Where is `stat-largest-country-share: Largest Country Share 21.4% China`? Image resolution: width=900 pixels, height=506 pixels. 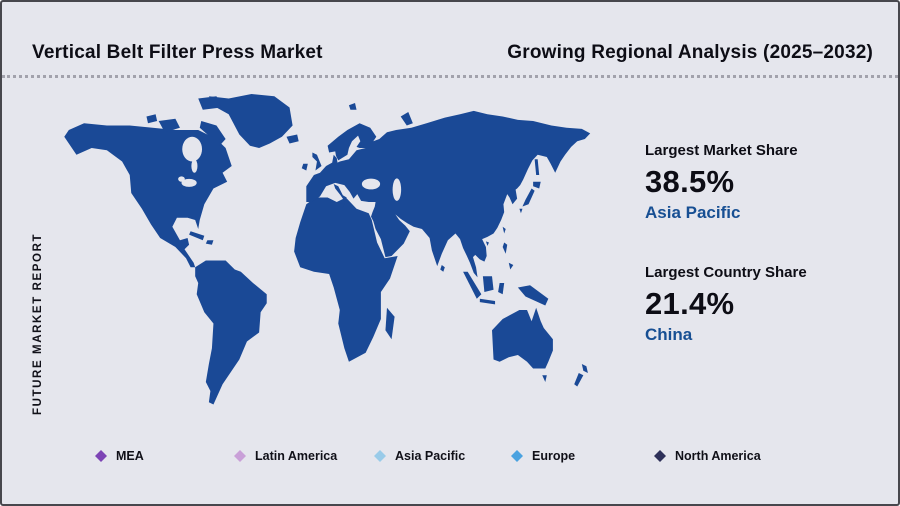
stat-largest-country-share: Largest Country Share 21.4% China is located at coordinates (765, 304).